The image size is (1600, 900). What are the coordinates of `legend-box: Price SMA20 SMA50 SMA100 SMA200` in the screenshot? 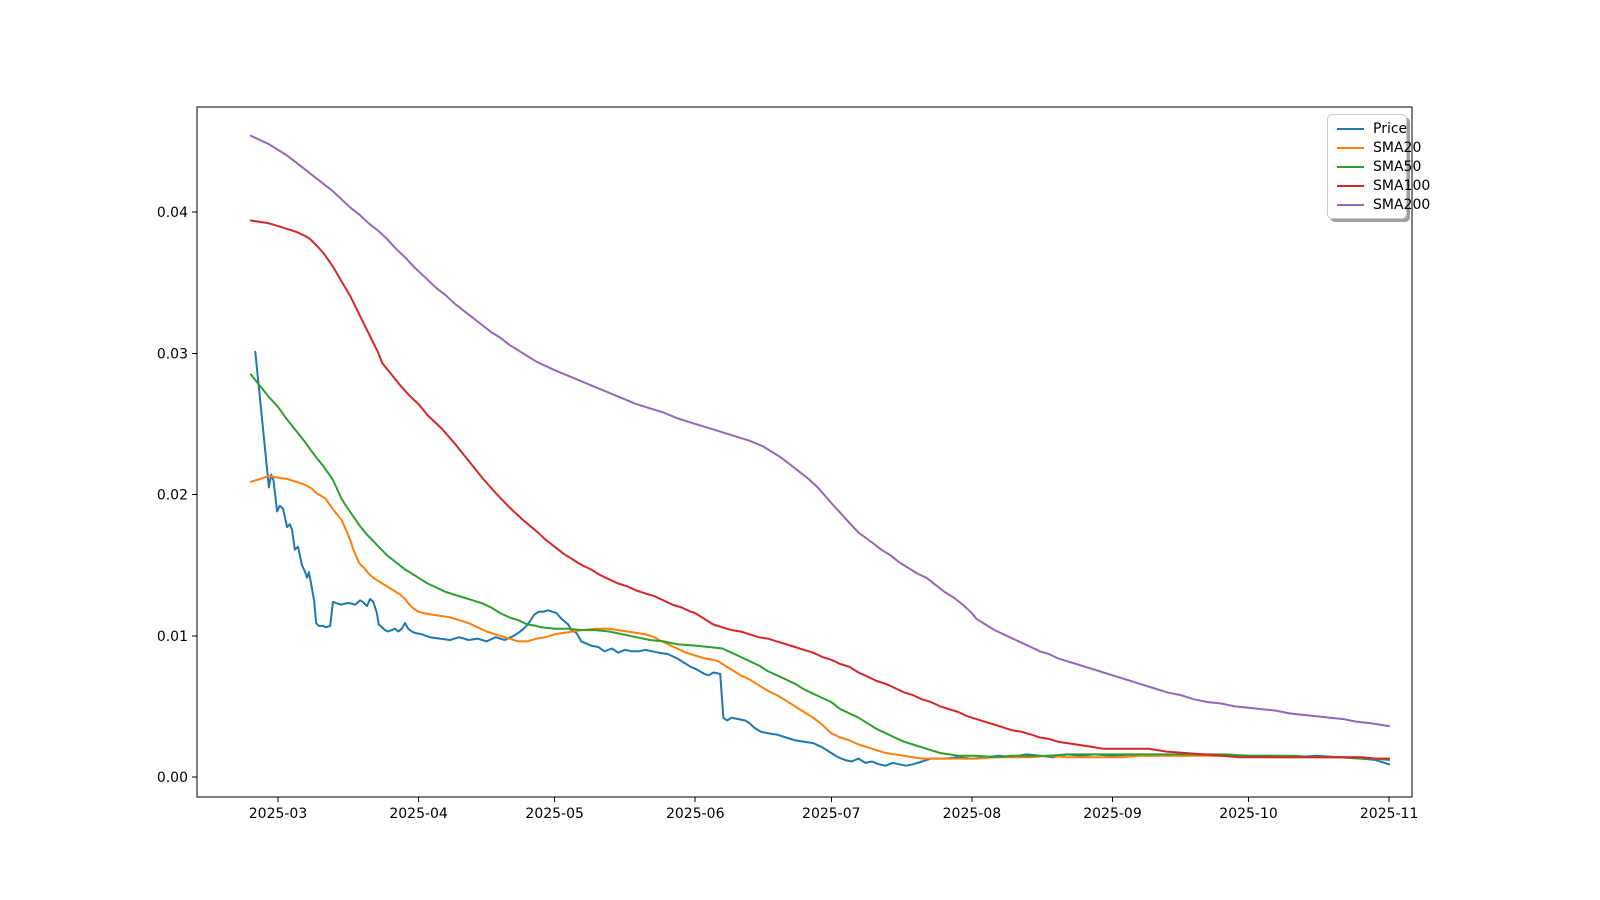 It's located at (1378, 166).